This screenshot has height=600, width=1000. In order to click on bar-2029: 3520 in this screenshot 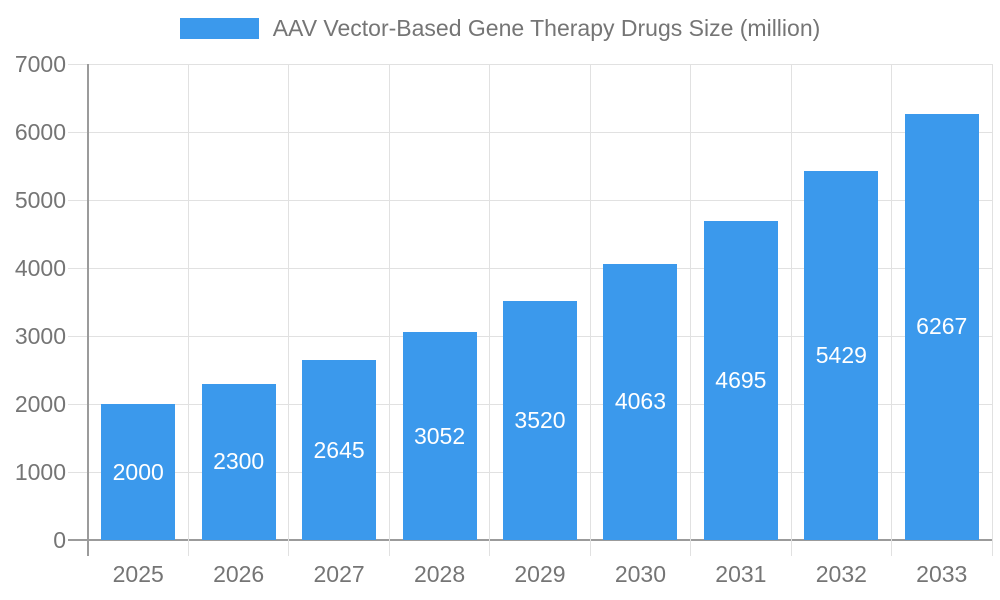, I will do `click(540, 420)`.